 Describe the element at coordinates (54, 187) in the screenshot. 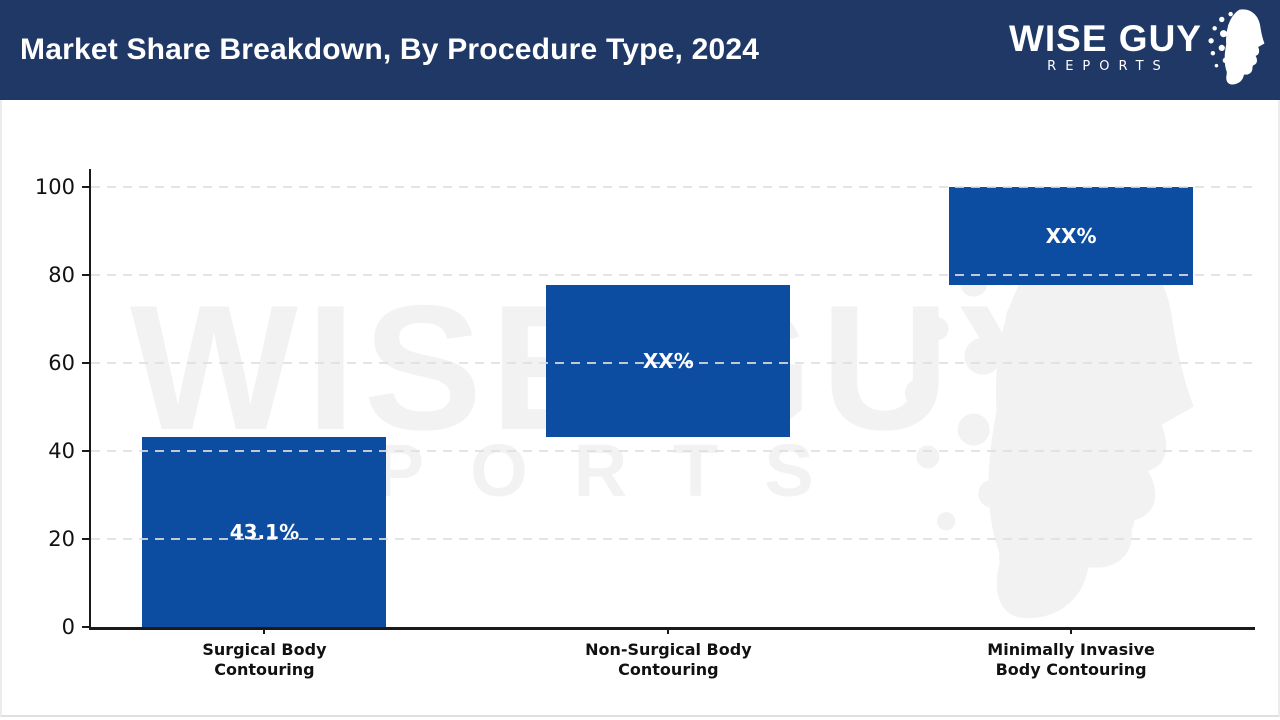

I see `y-tick-label-100: 100` at that location.